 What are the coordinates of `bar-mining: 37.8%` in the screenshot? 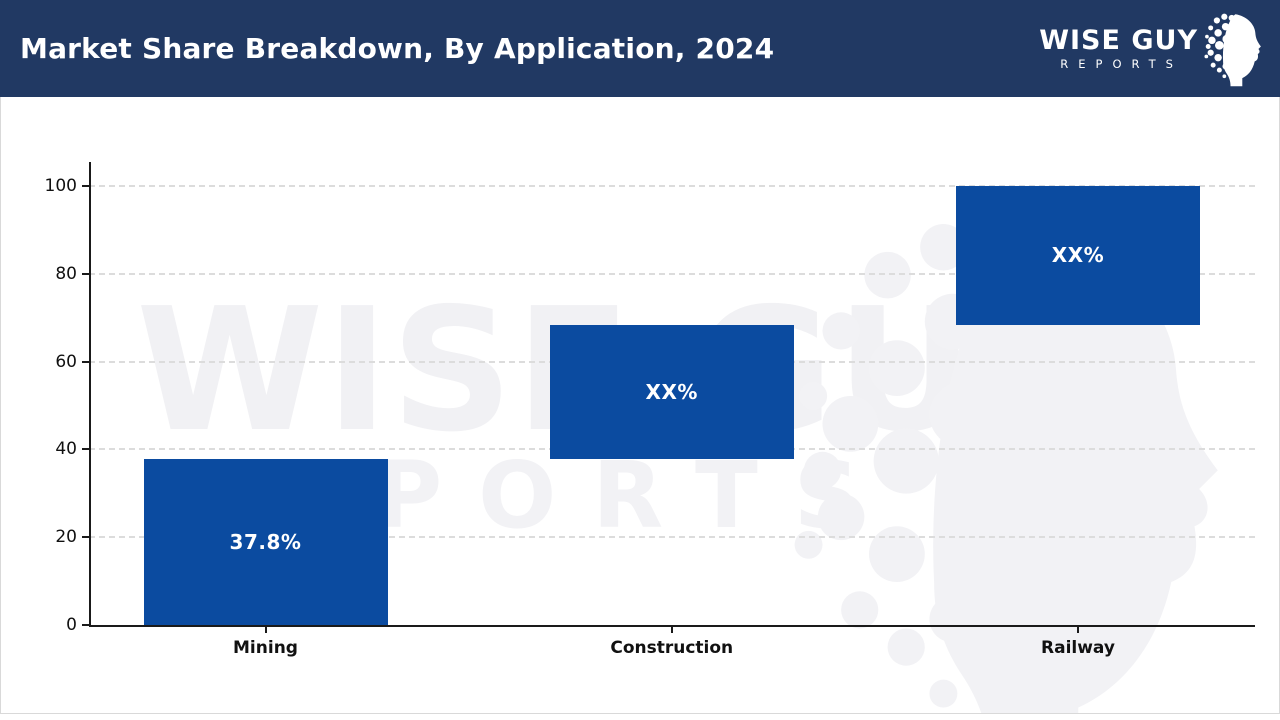 It's located at (265, 542).